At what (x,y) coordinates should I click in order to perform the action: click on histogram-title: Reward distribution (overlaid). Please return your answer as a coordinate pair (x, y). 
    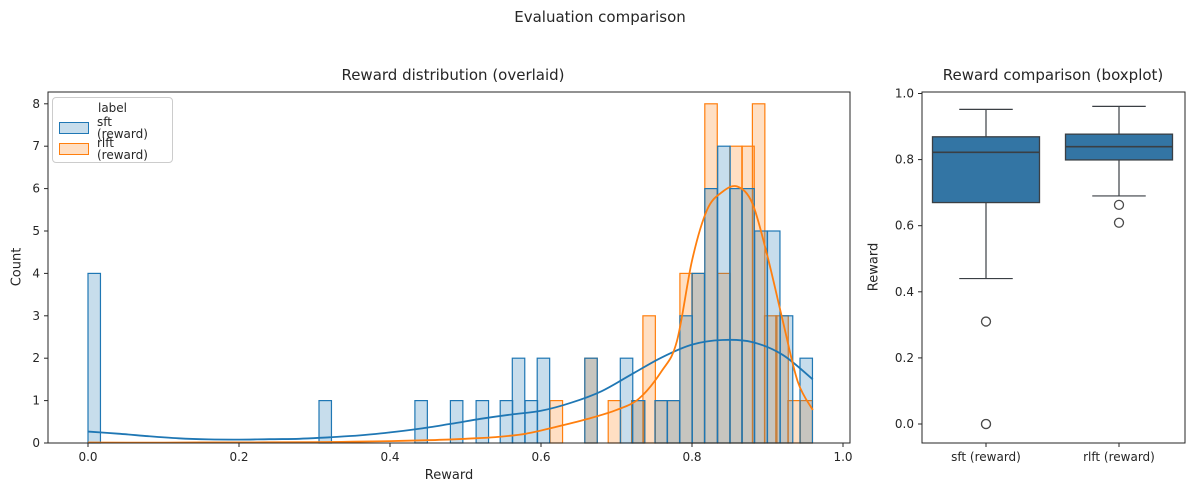
    Looking at the image, I should click on (453, 75).